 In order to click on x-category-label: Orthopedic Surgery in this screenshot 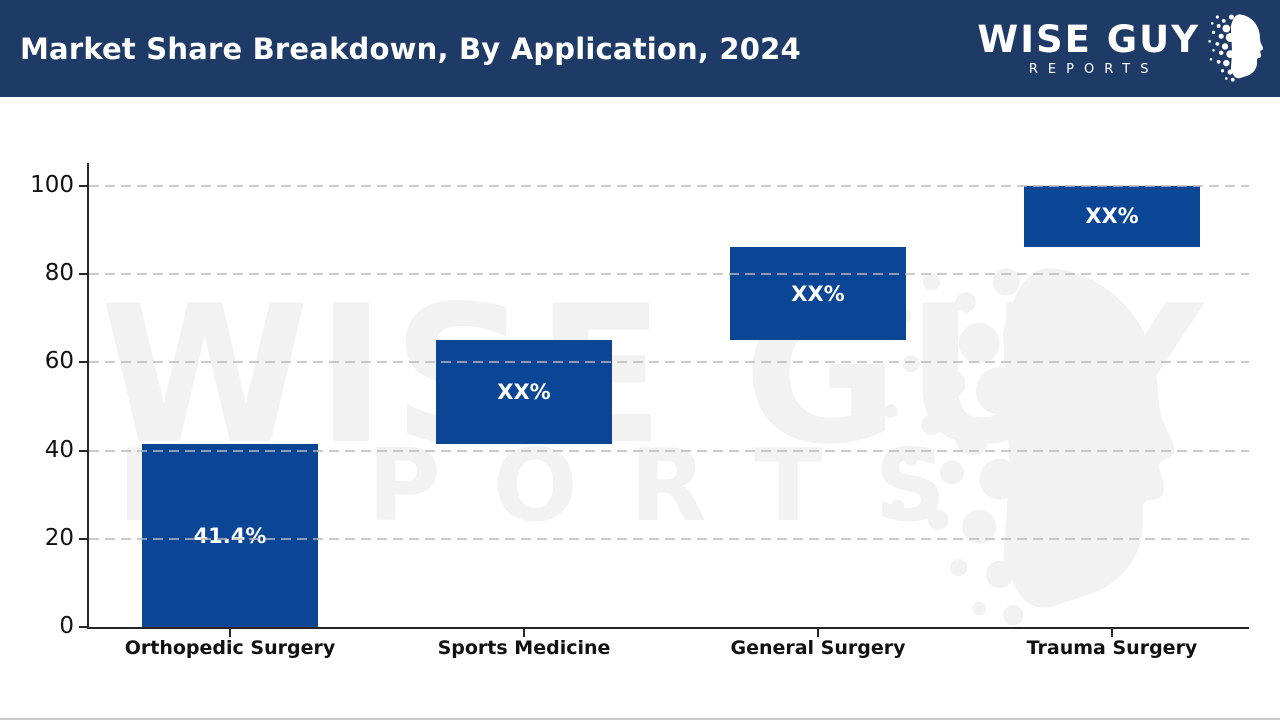, I will do `click(230, 648)`.